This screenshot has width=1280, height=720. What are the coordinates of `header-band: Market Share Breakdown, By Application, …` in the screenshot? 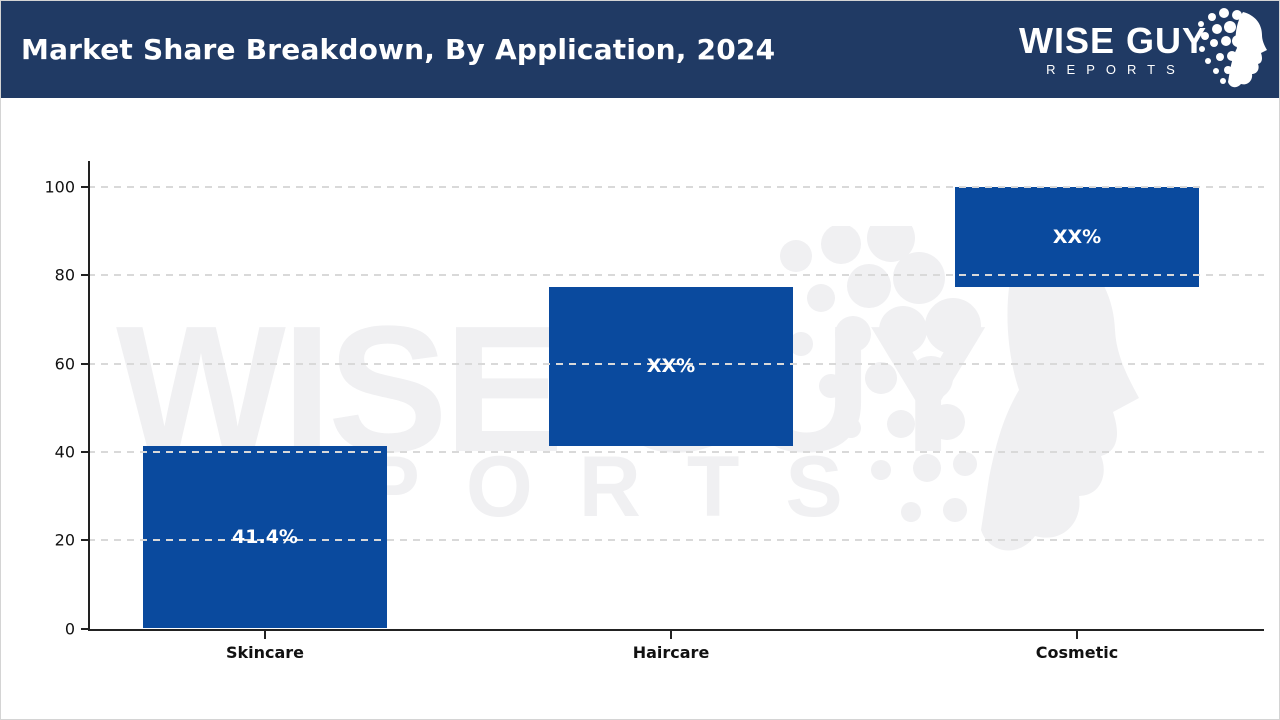 It's located at (640, 49).